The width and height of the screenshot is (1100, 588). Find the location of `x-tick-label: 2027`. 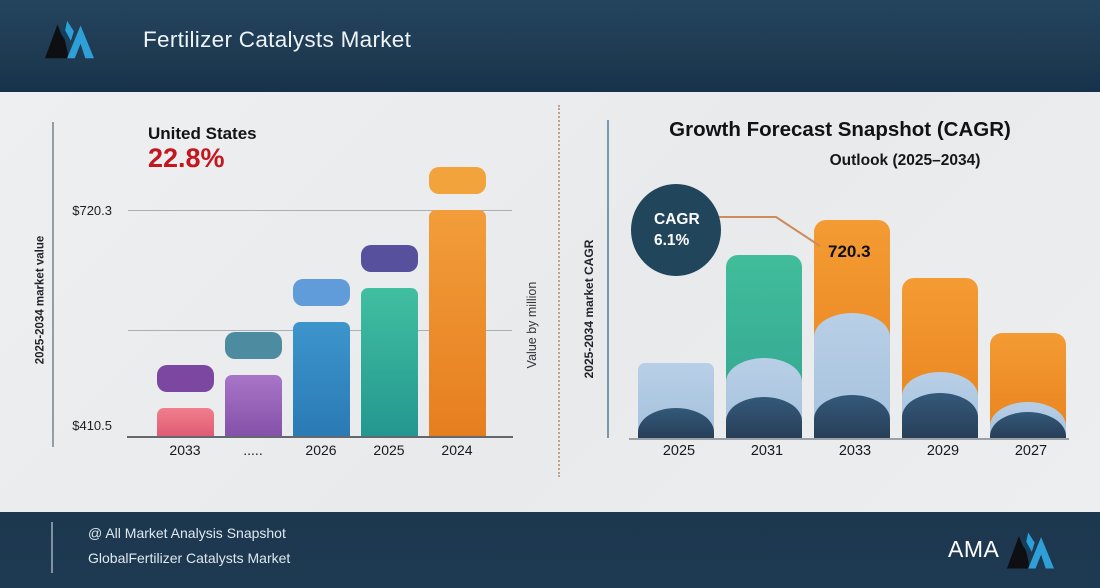

x-tick-label: 2027 is located at coordinates (1031, 451).